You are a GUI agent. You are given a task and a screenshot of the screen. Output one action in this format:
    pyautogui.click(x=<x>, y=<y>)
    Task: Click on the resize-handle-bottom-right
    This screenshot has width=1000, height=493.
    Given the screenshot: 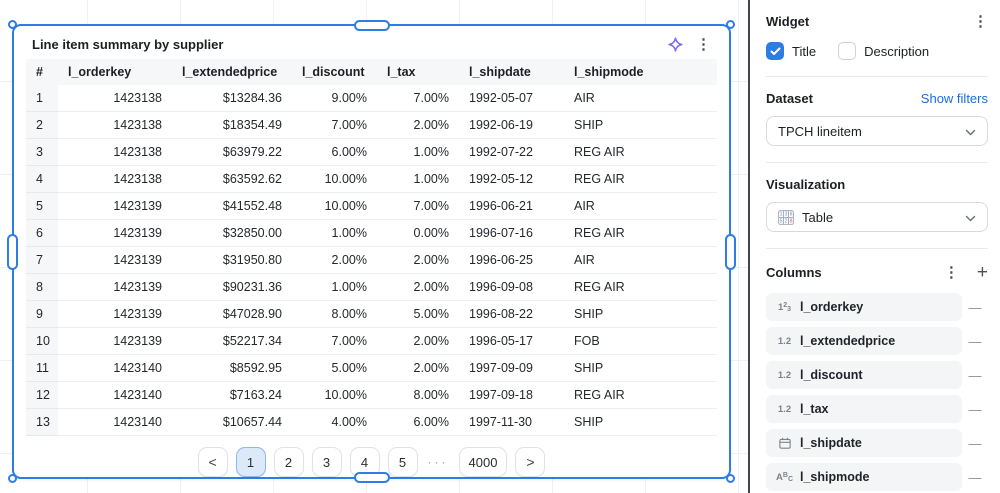 What is the action you would take?
    pyautogui.click(x=730, y=478)
    